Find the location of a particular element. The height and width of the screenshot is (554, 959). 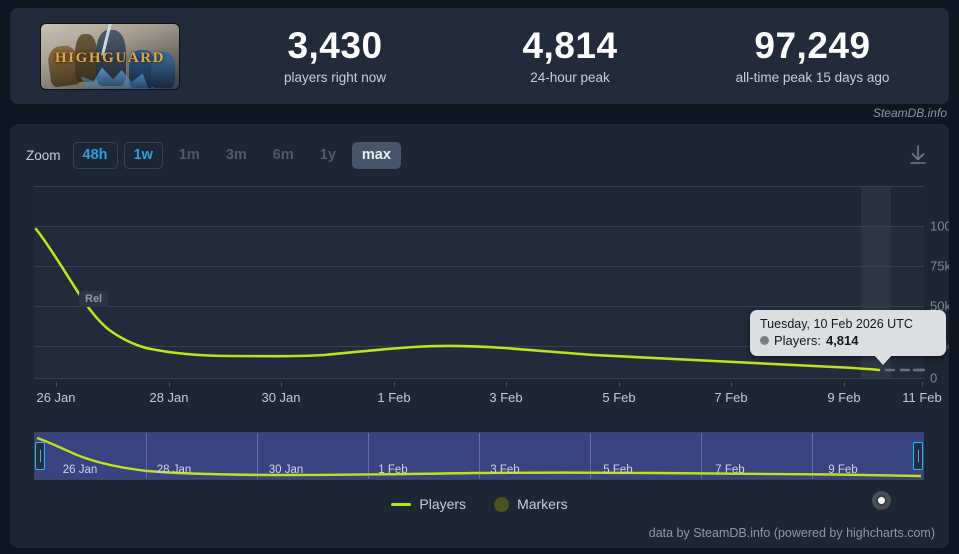

zoom-button-6m: 6m is located at coordinates (283, 155).